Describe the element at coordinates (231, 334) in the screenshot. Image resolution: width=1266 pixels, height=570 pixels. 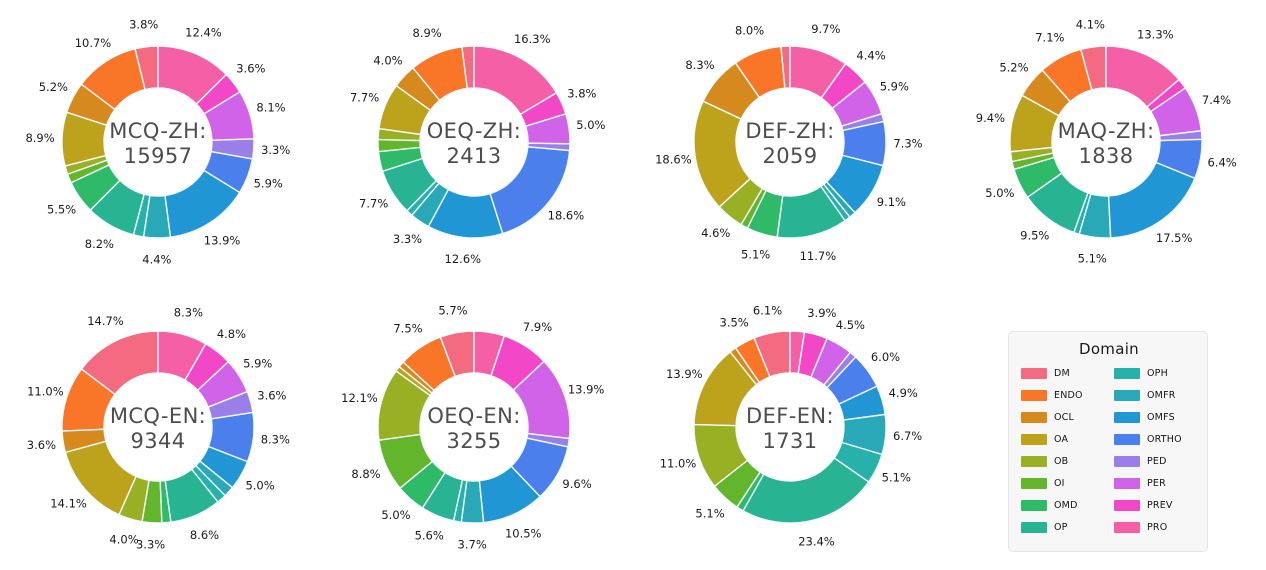
I see `slice-percent-label: 4.8%` at that location.